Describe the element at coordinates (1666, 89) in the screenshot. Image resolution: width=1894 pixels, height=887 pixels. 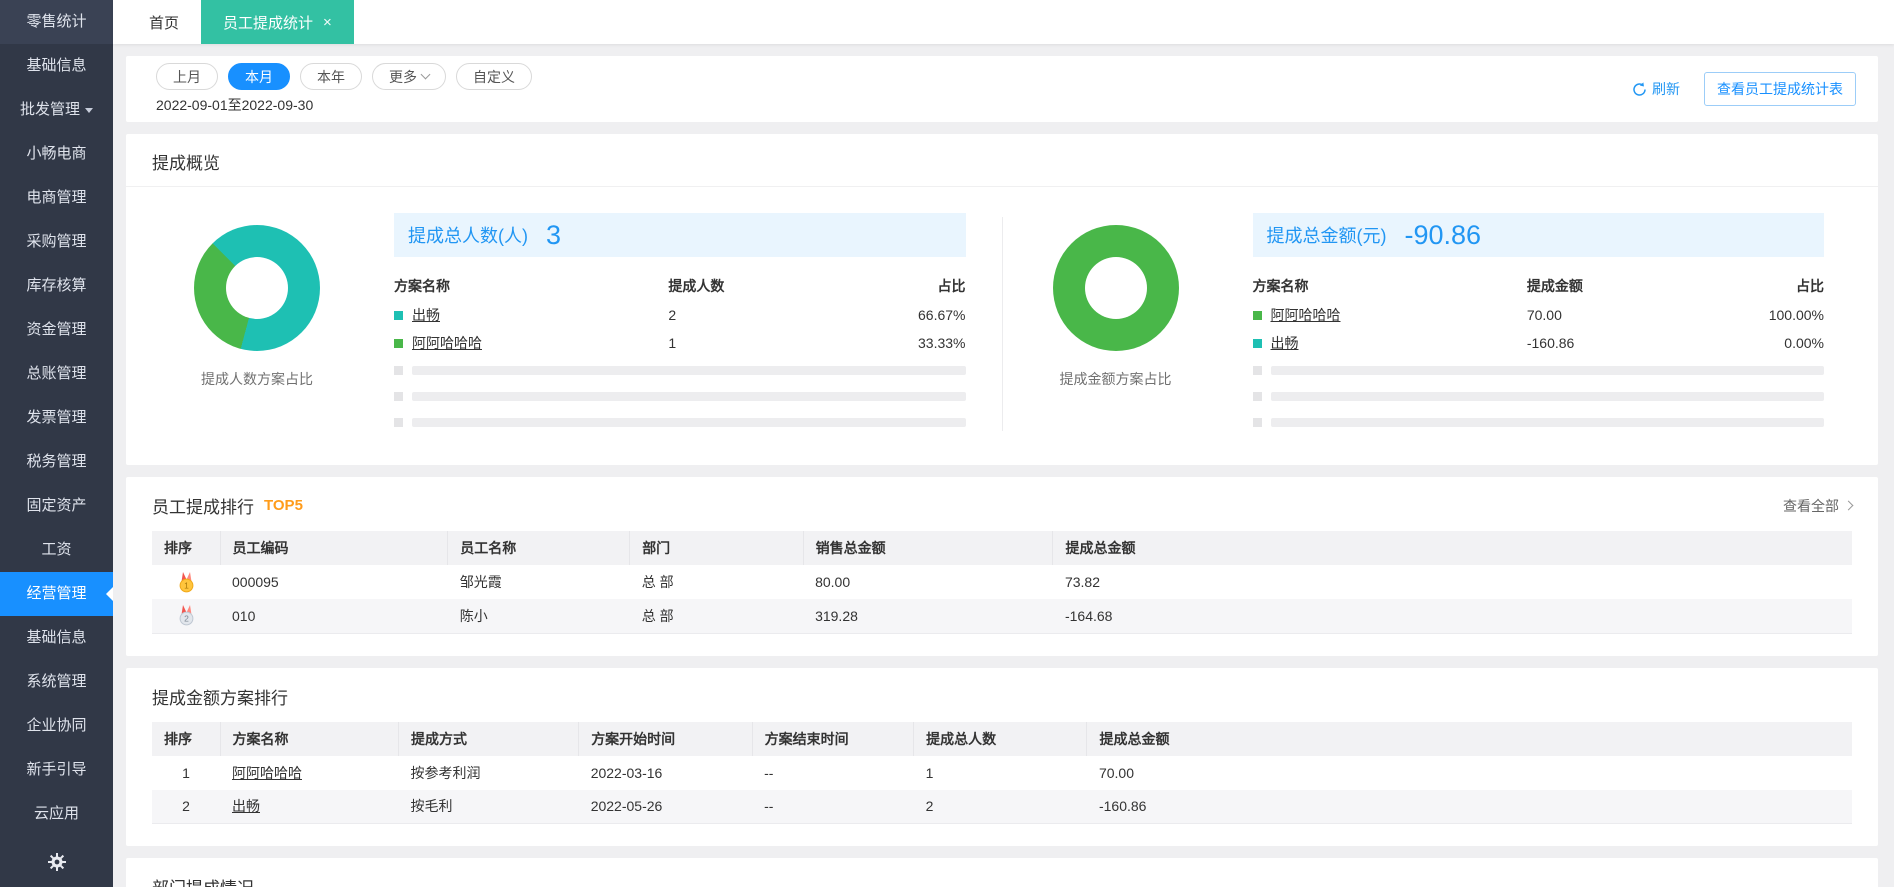
I see `refresh-label: 刷新` at that location.